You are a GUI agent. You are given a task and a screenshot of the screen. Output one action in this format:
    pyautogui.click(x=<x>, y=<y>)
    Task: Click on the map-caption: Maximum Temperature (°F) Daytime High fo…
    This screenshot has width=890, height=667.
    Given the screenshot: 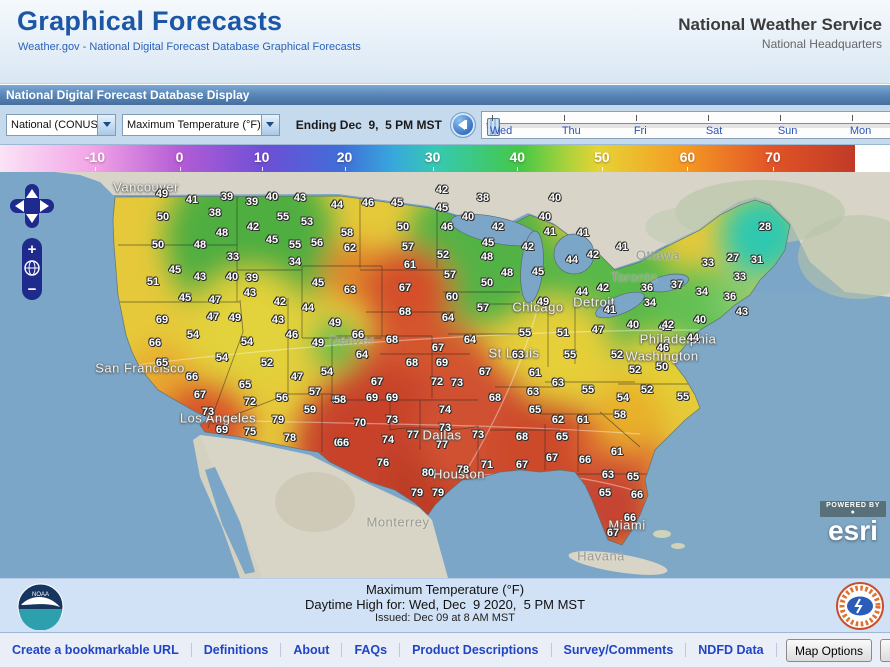 What is the action you would take?
    pyautogui.click(x=445, y=605)
    